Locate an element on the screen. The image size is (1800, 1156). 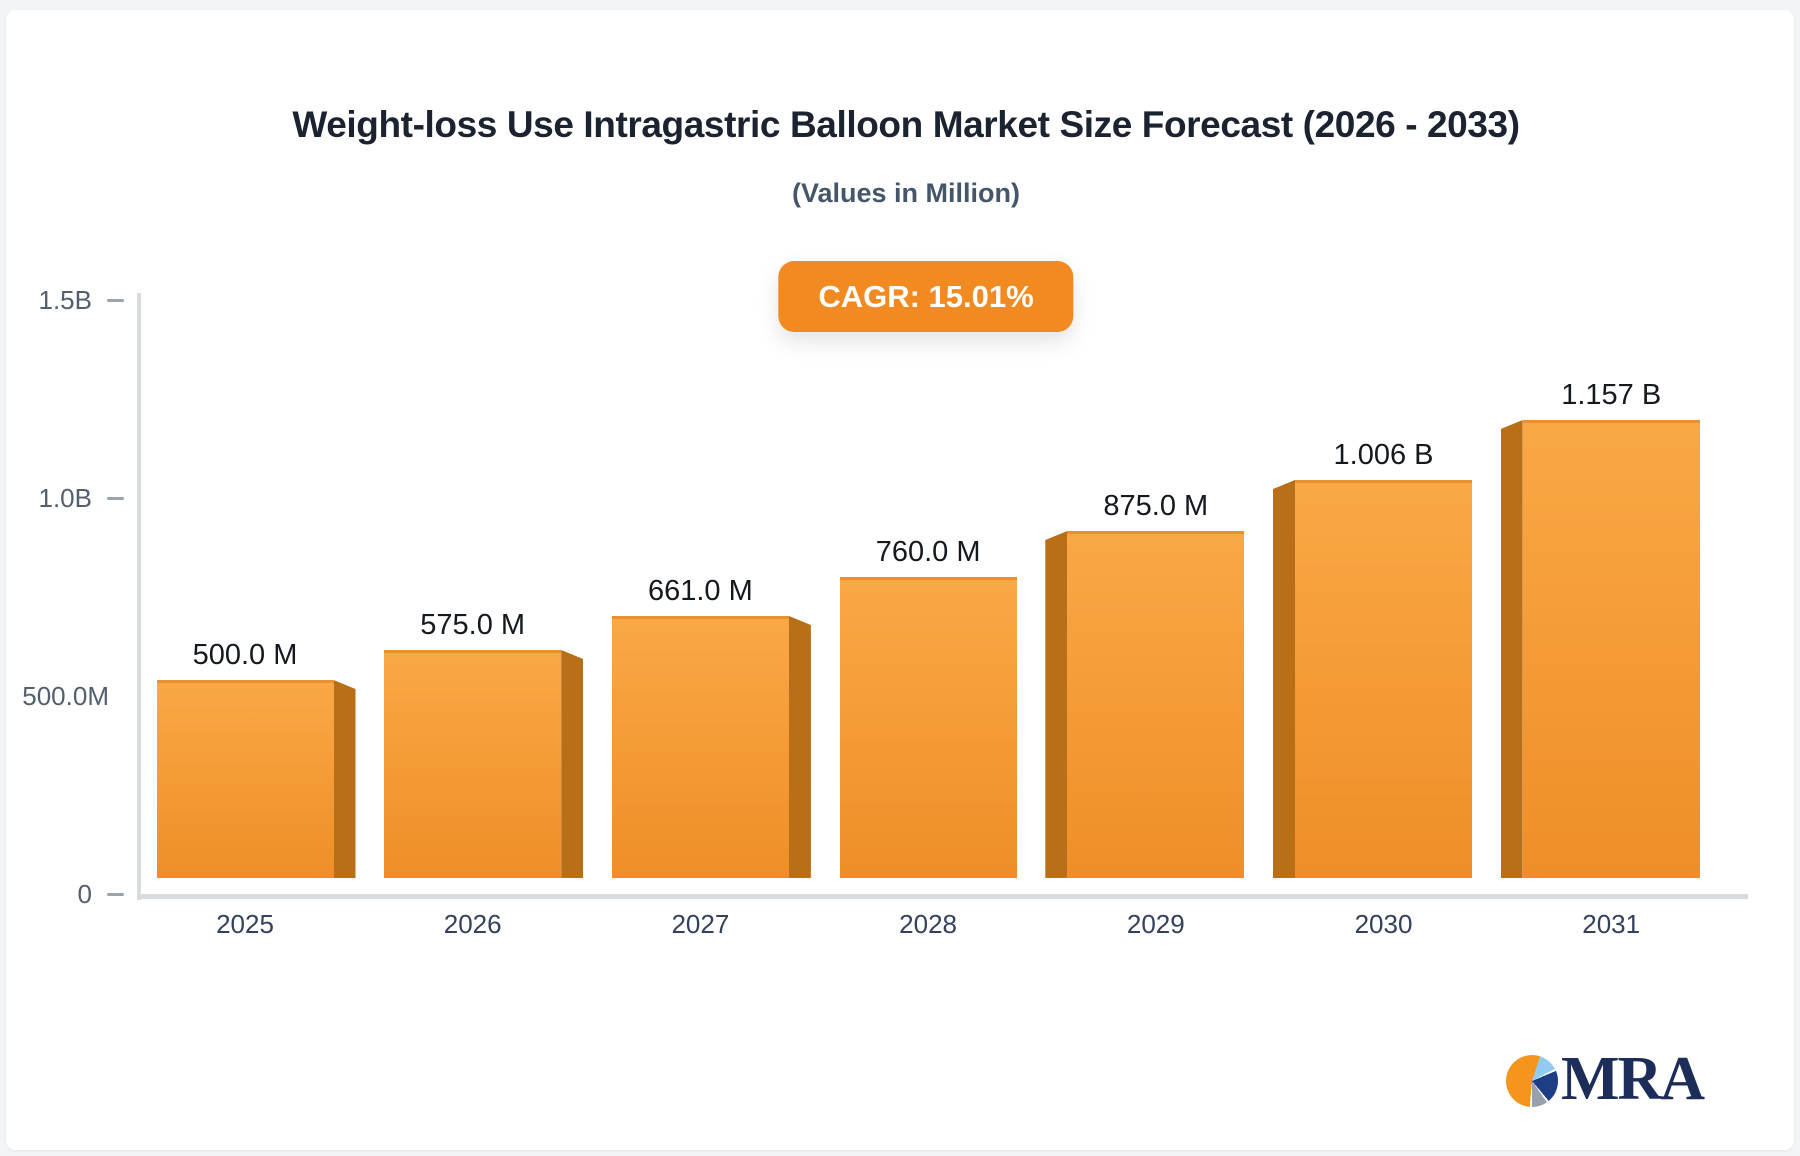
bar-value-label: 1.157 B is located at coordinates (1611, 395).